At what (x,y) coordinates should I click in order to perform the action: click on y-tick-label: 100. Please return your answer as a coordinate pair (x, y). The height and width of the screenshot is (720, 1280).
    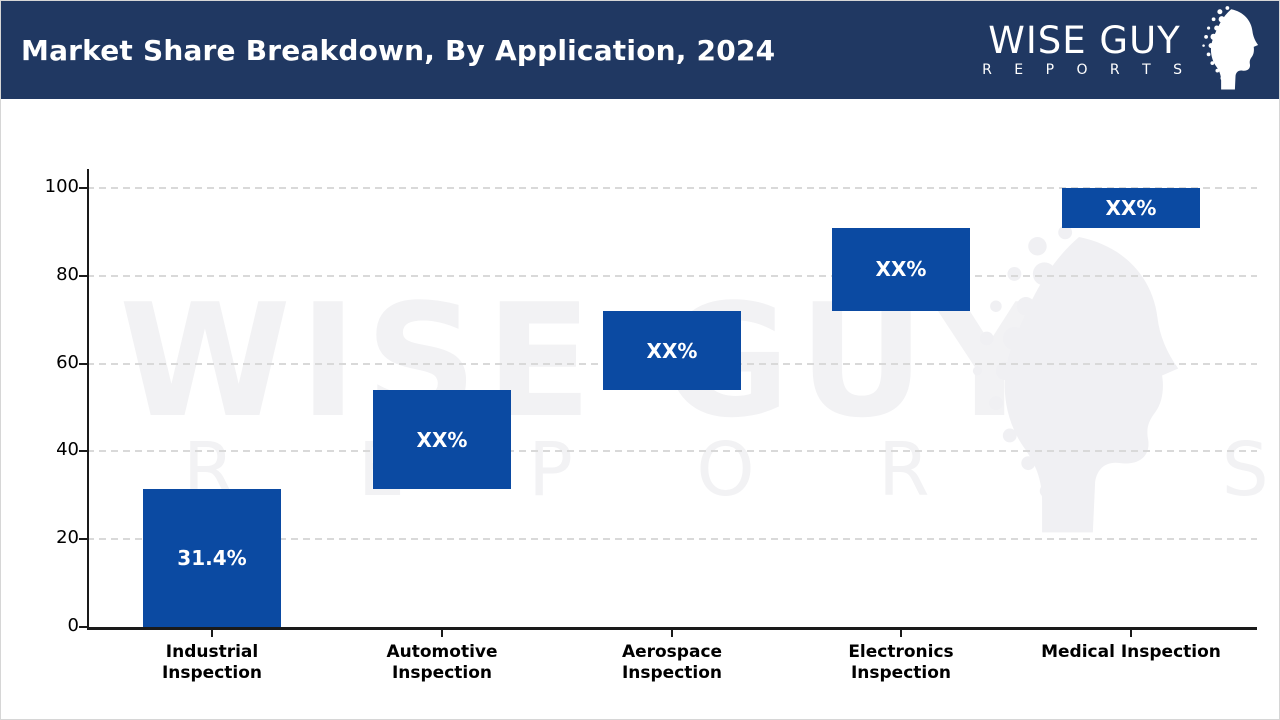
    Looking at the image, I should click on (61, 186).